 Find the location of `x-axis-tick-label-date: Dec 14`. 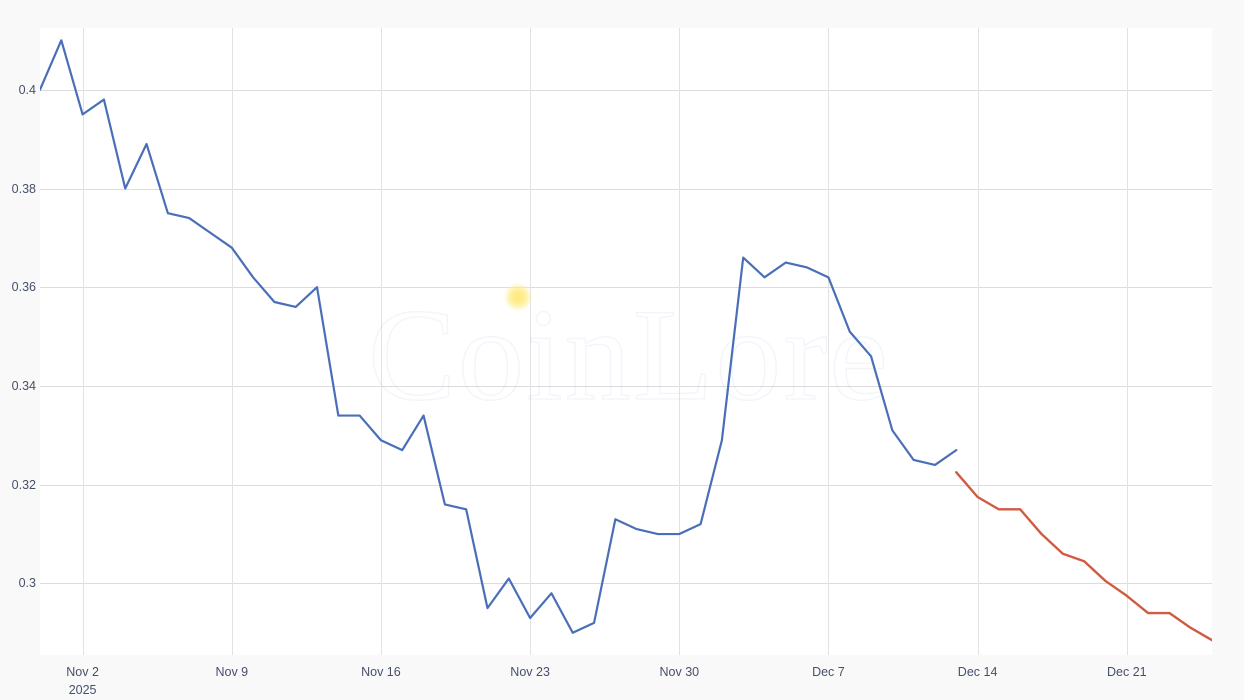

x-axis-tick-label-date: Dec 14 is located at coordinates (977, 672).